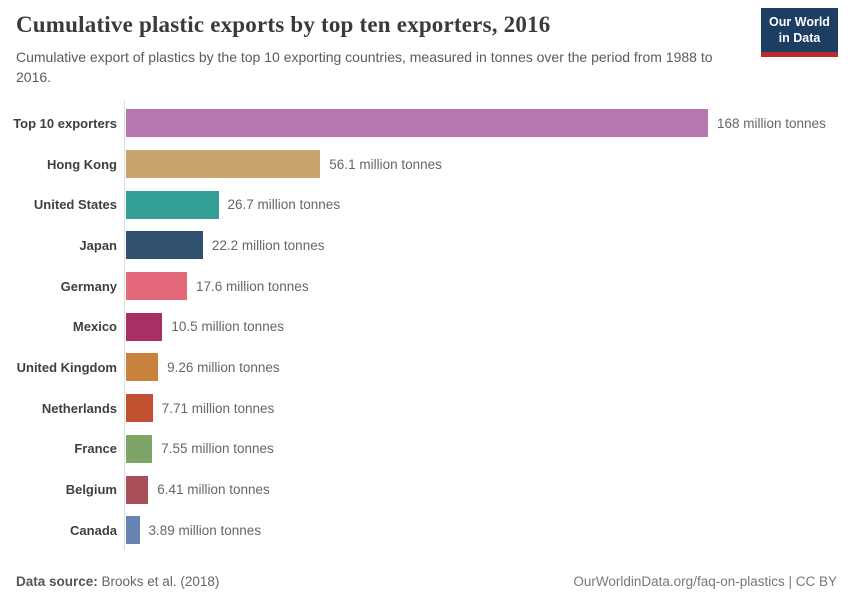  Describe the element at coordinates (771, 123) in the screenshot. I see `bar-value: 168 million tonnes` at that location.